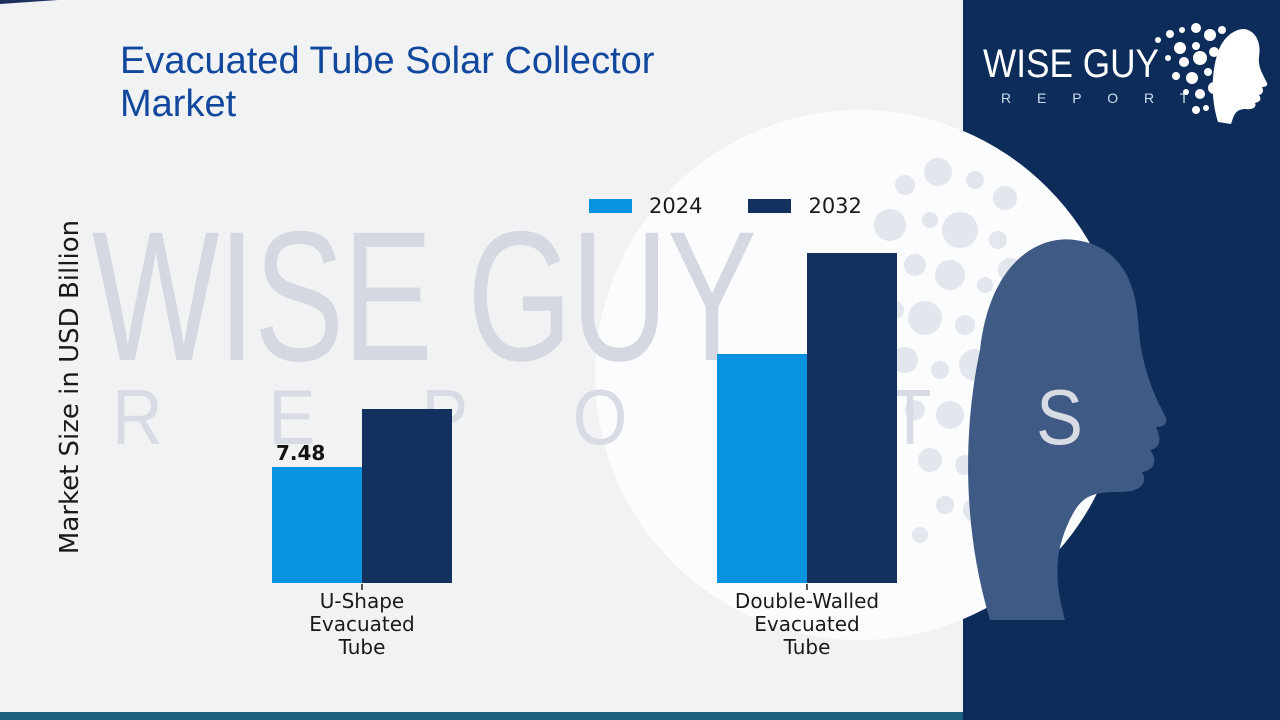  I want to click on legend-item-2032: 2032, so click(805, 206).